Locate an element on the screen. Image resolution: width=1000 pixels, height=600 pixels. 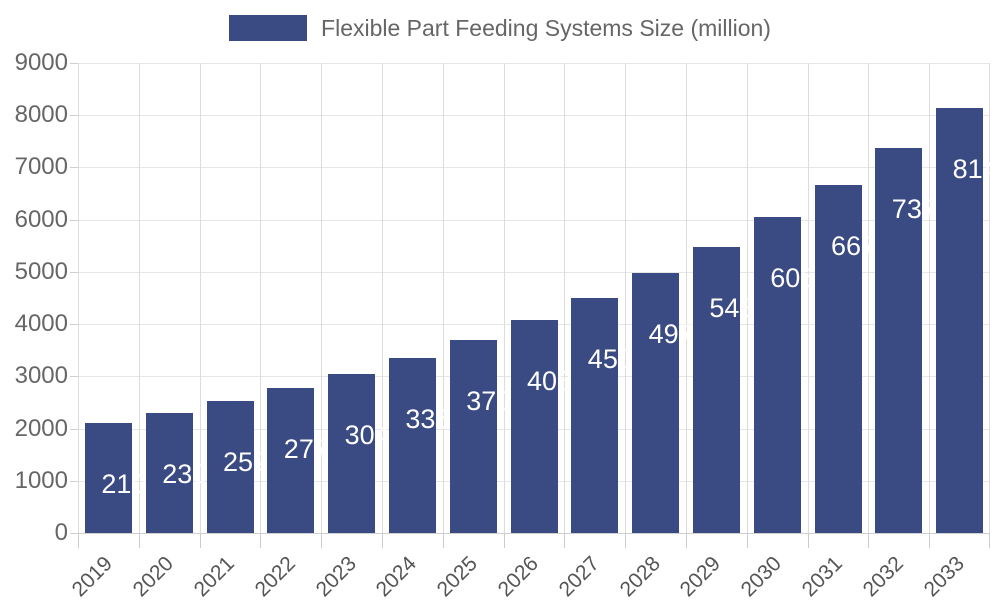
y-tick-label: 1000 is located at coordinates (41, 480).